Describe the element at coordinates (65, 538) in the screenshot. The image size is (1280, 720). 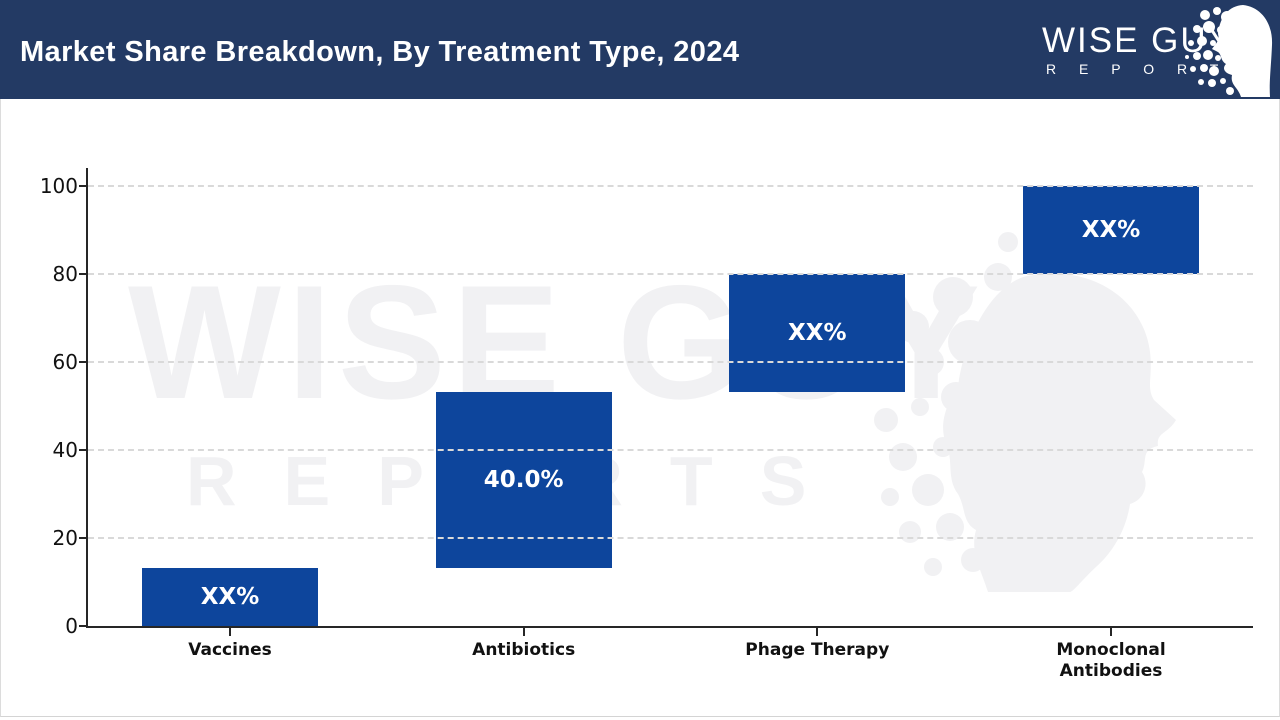
I see `y-tick-label: 20` at that location.